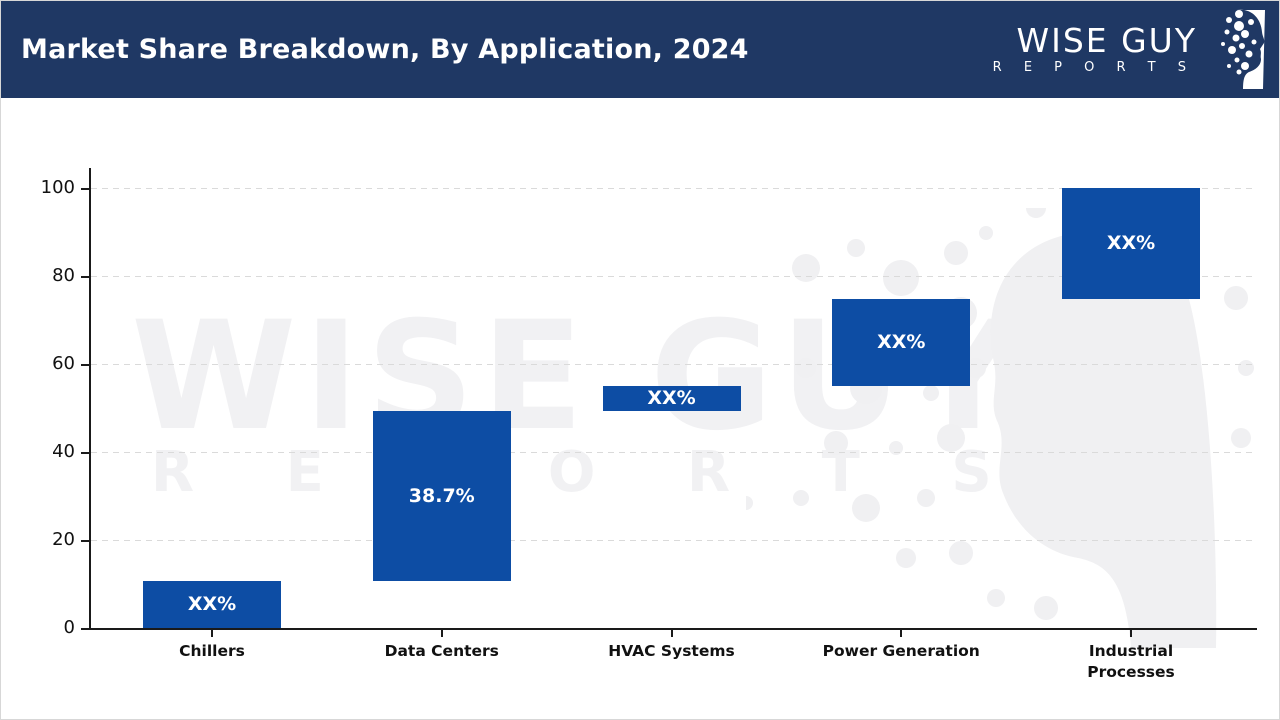 This screenshot has width=1280, height=720. What do you see at coordinates (1233, 50) in the screenshot?
I see `face-profile-icon` at bounding box center [1233, 50].